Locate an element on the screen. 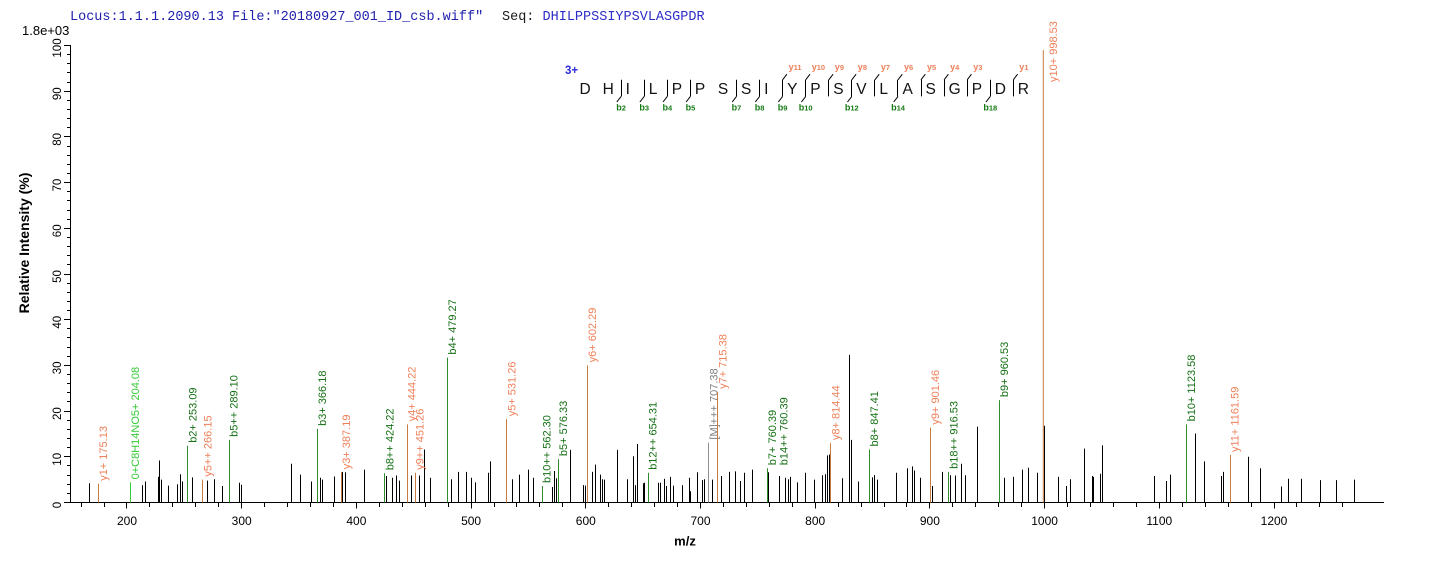  svg-text: 10 is located at coordinates (58, 459).